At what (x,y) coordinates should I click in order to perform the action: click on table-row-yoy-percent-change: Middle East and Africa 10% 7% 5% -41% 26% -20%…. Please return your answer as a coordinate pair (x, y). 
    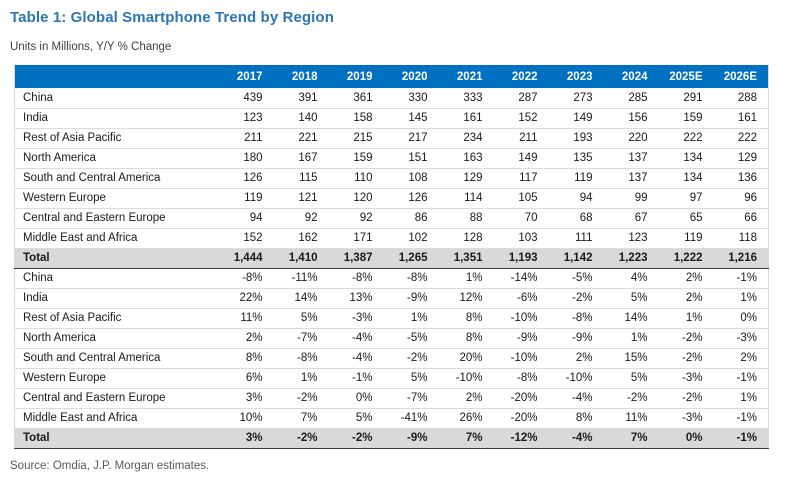
    Looking at the image, I should click on (391, 418).